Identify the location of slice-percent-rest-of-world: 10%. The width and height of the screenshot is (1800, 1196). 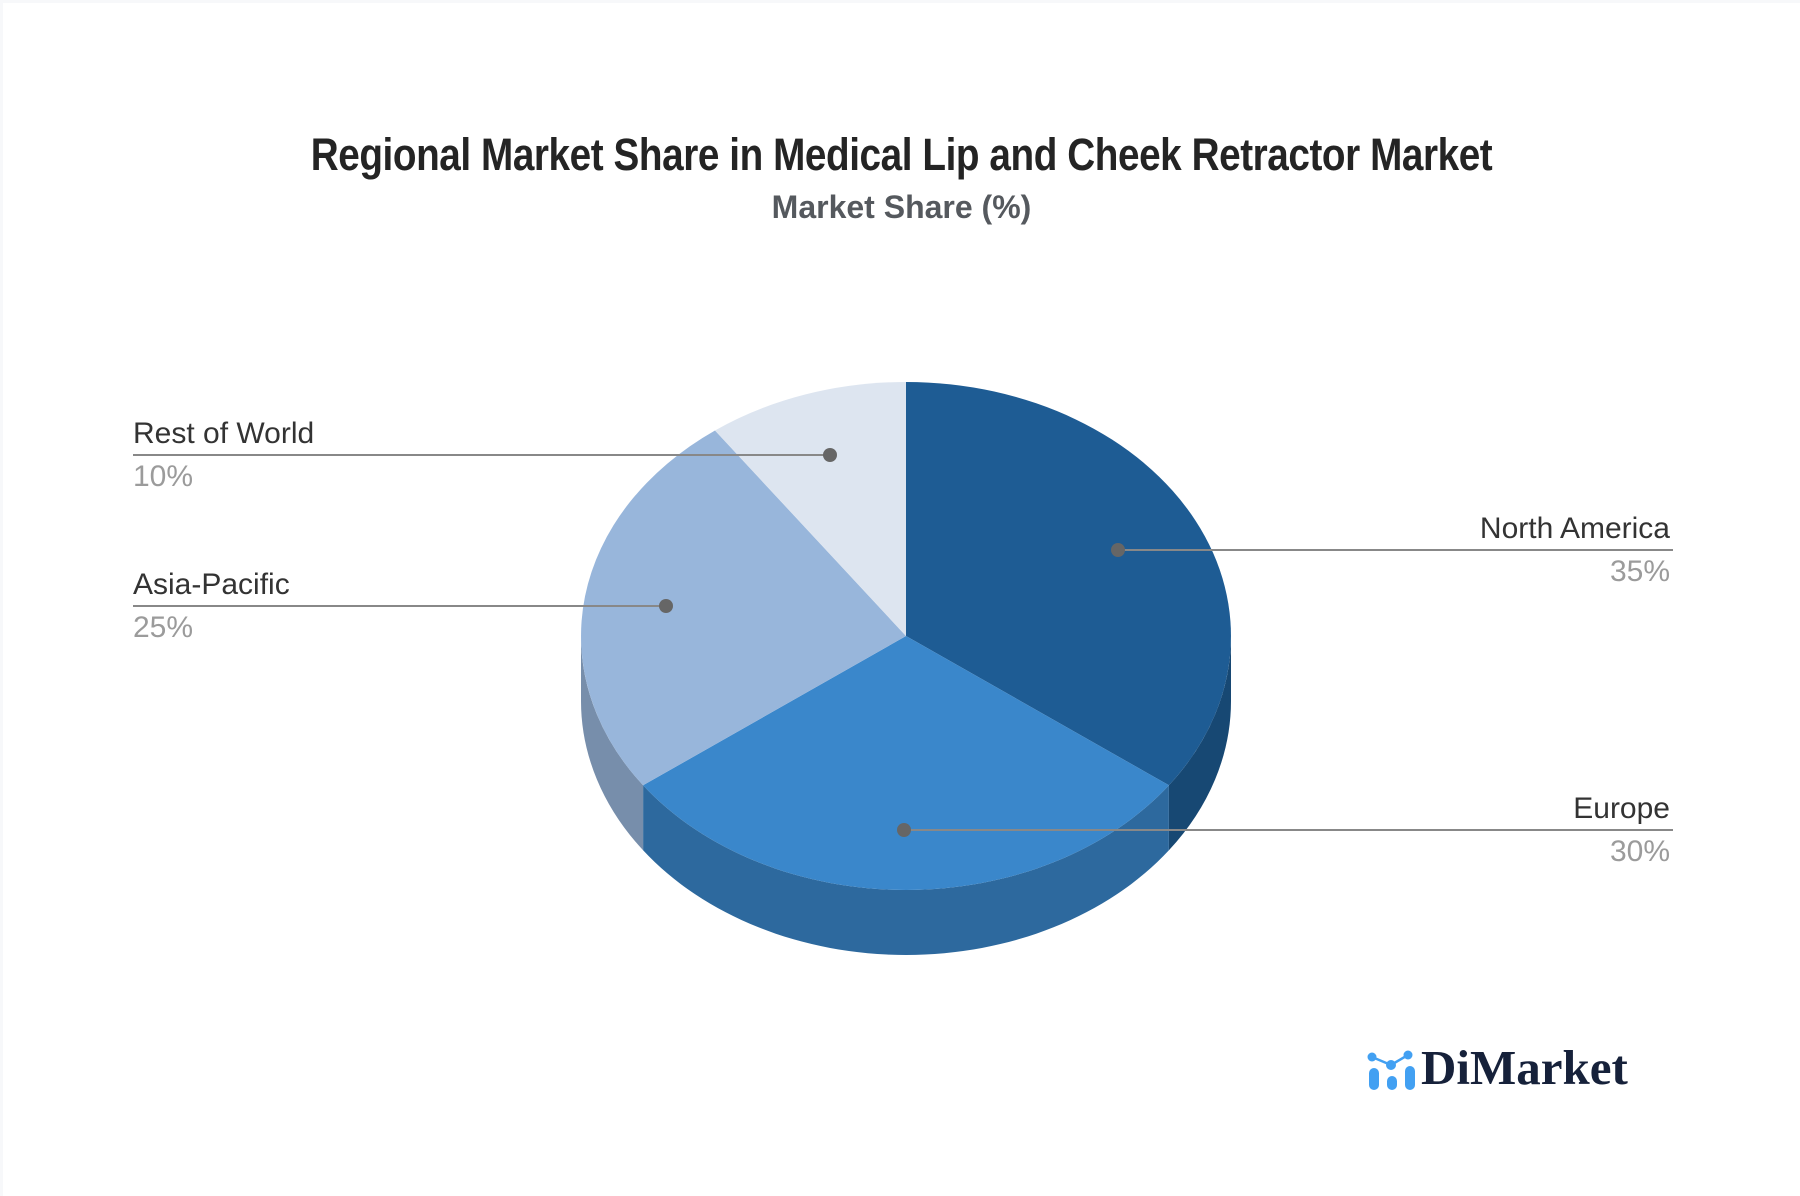
(163, 476).